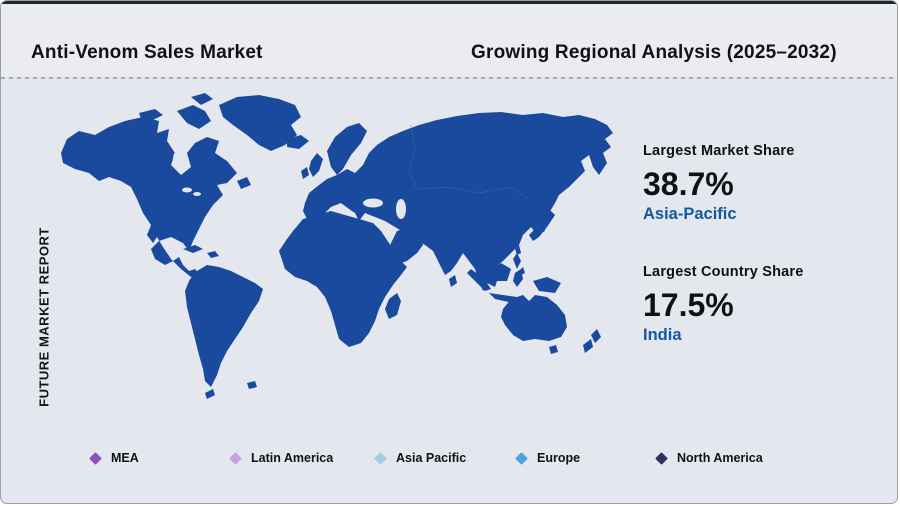 This screenshot has height=506, width=900. Describe the element at coordinates (688, 184) in the screenshot. I see `stat-value: 38.7%` at that location.